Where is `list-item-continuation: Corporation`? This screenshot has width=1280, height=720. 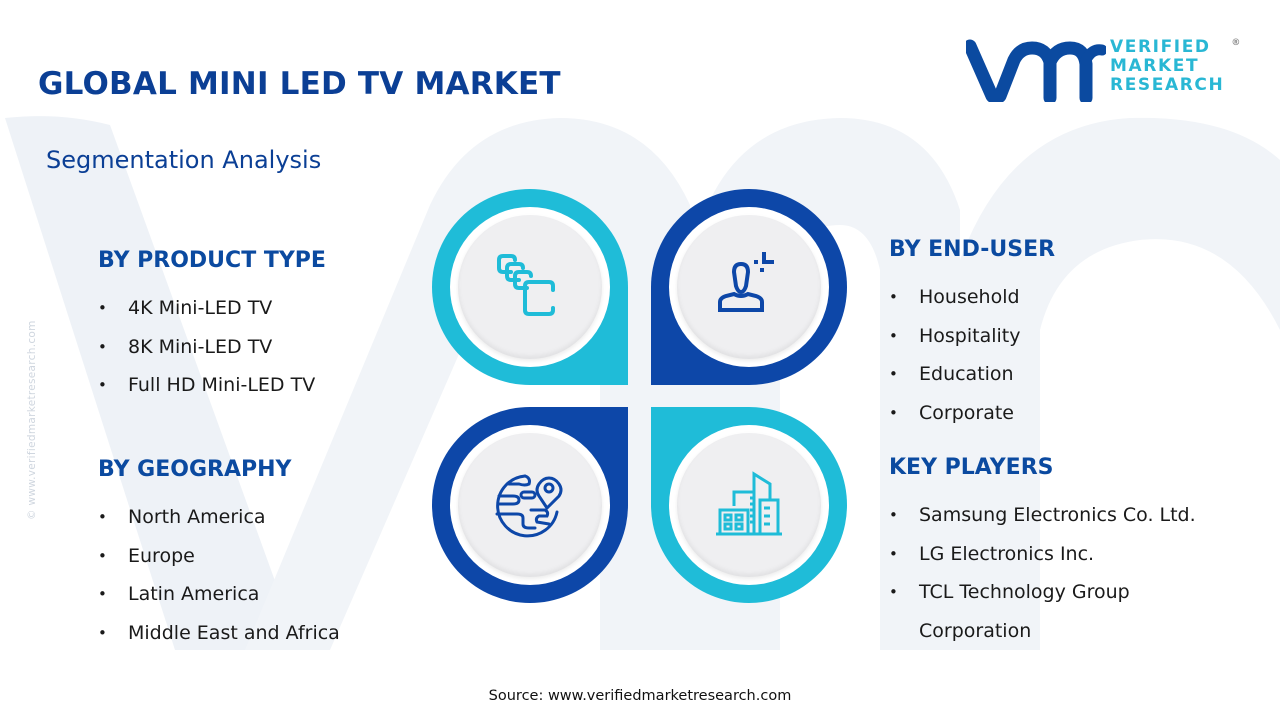
list-item-continuation: Corporation is located at coordinates (975, 630).